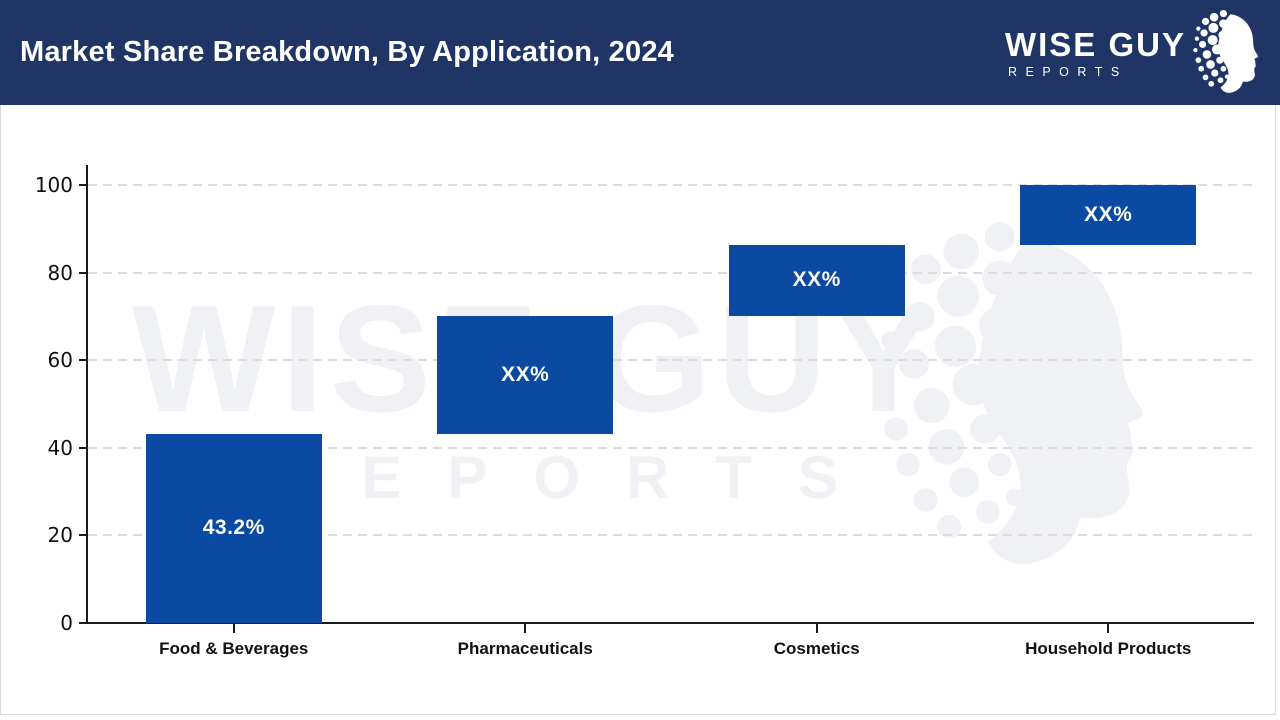 This screenshot has width=1280, height=720. What do you see at coordinates (233, 628) in the screenshot?
I see `x-tick-food-beverages` at bounding box center [233, 628].